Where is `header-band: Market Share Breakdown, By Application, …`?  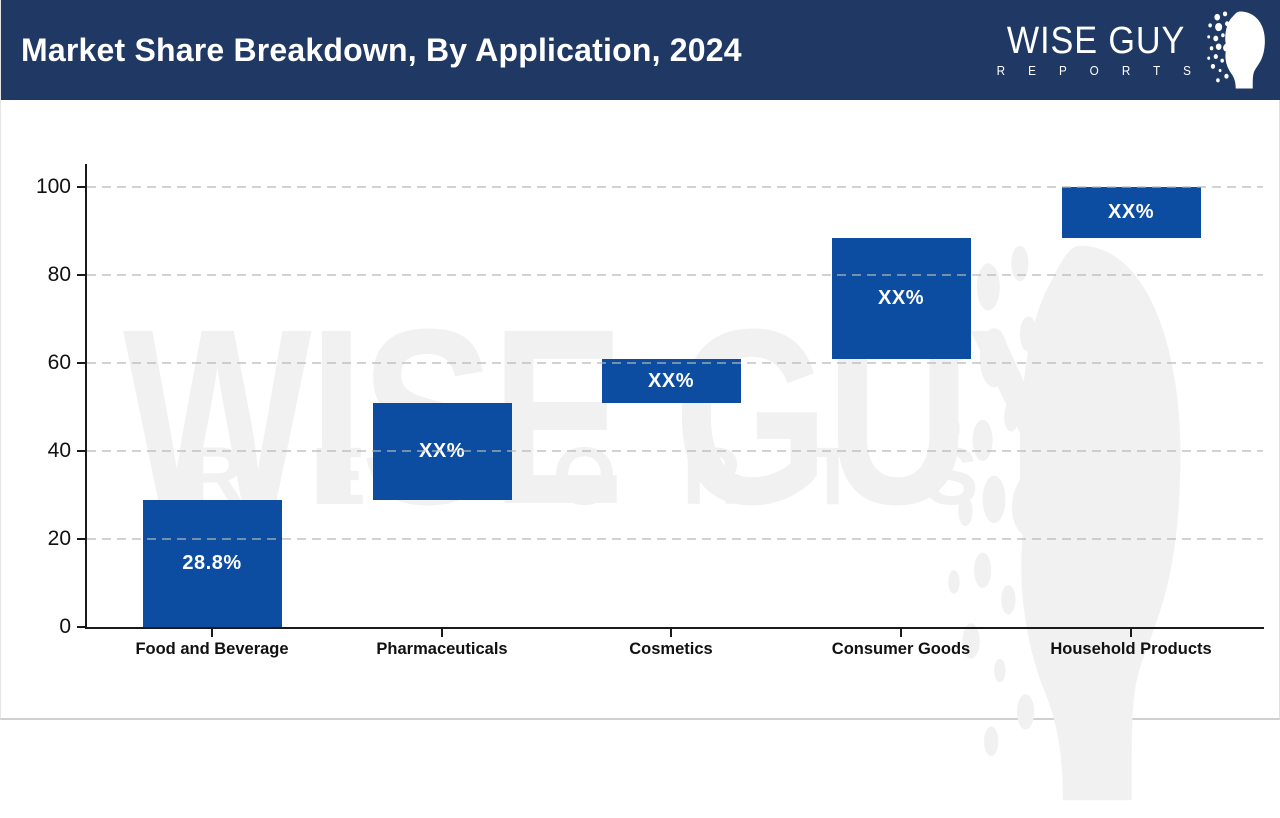 header-band: Market Share Breakdown, By Application, … is located at coordinates (640, 50).